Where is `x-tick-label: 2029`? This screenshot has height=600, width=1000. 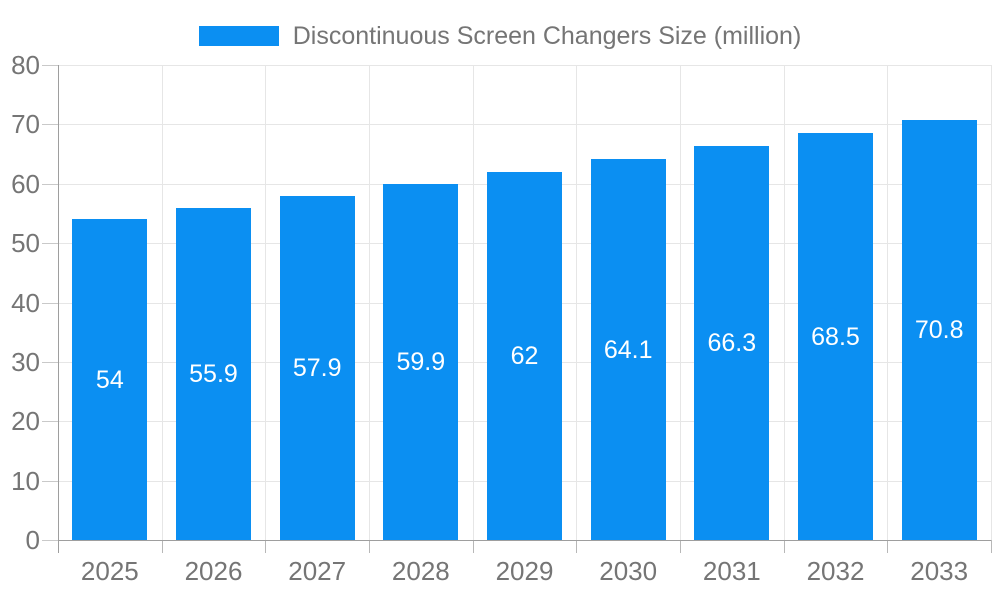
x-tick-label: 2029 is located at coordinates (524, 571).